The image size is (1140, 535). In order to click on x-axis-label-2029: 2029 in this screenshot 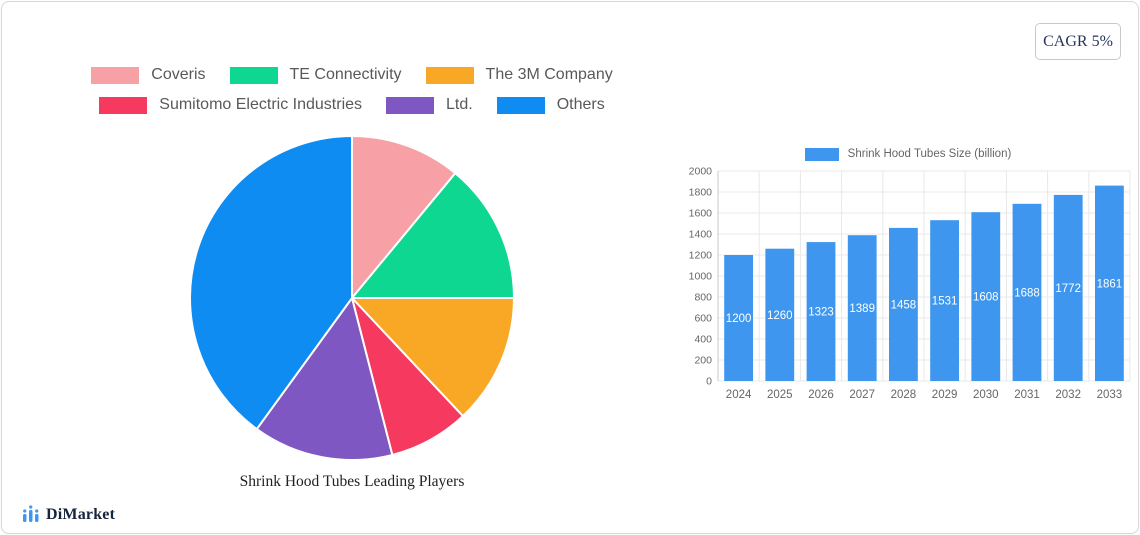, I will do `click(945, 395)`.